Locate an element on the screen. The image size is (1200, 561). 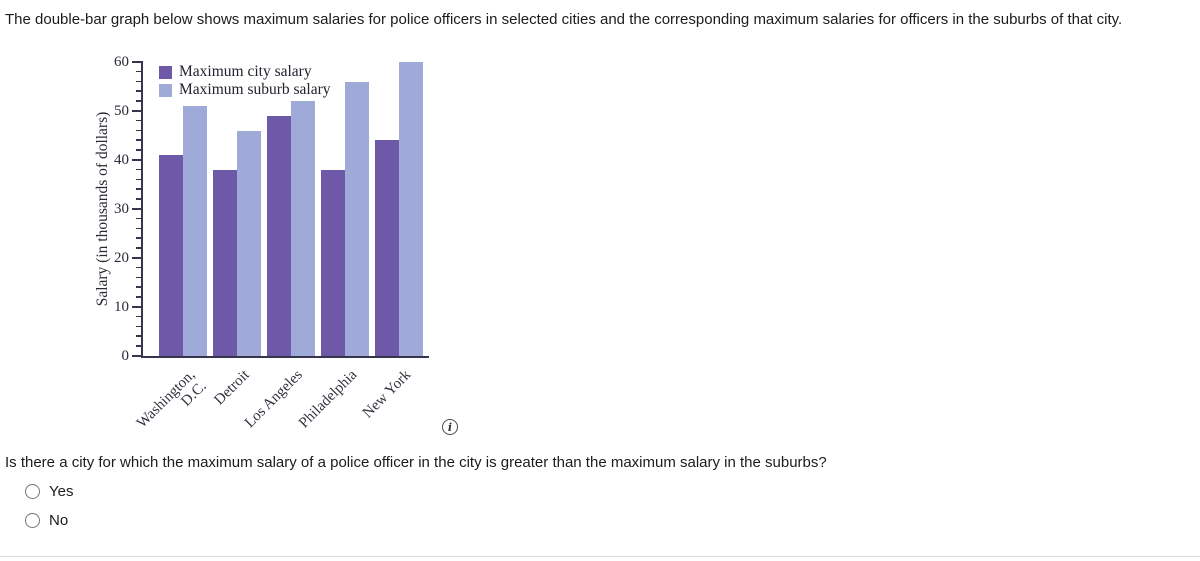
info-icon: i is located at coordinates (450, 427).